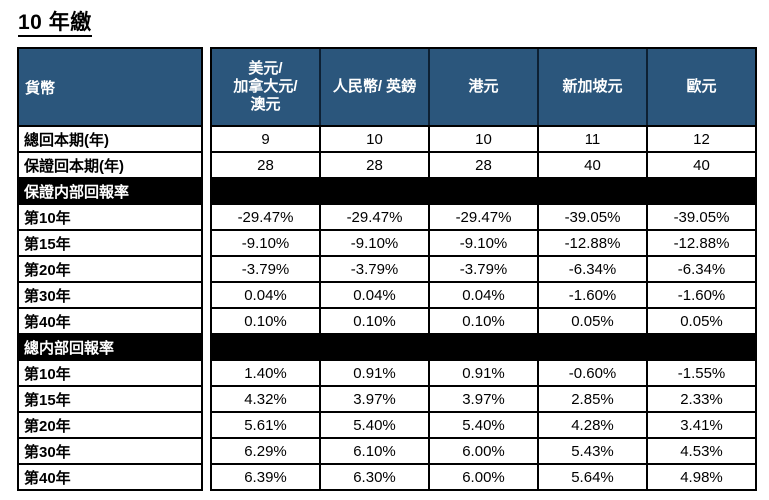 The height and width of the screenshot is (500, 769). I want to click on column-header-sgd: 新加坡元, so click(591, 87).